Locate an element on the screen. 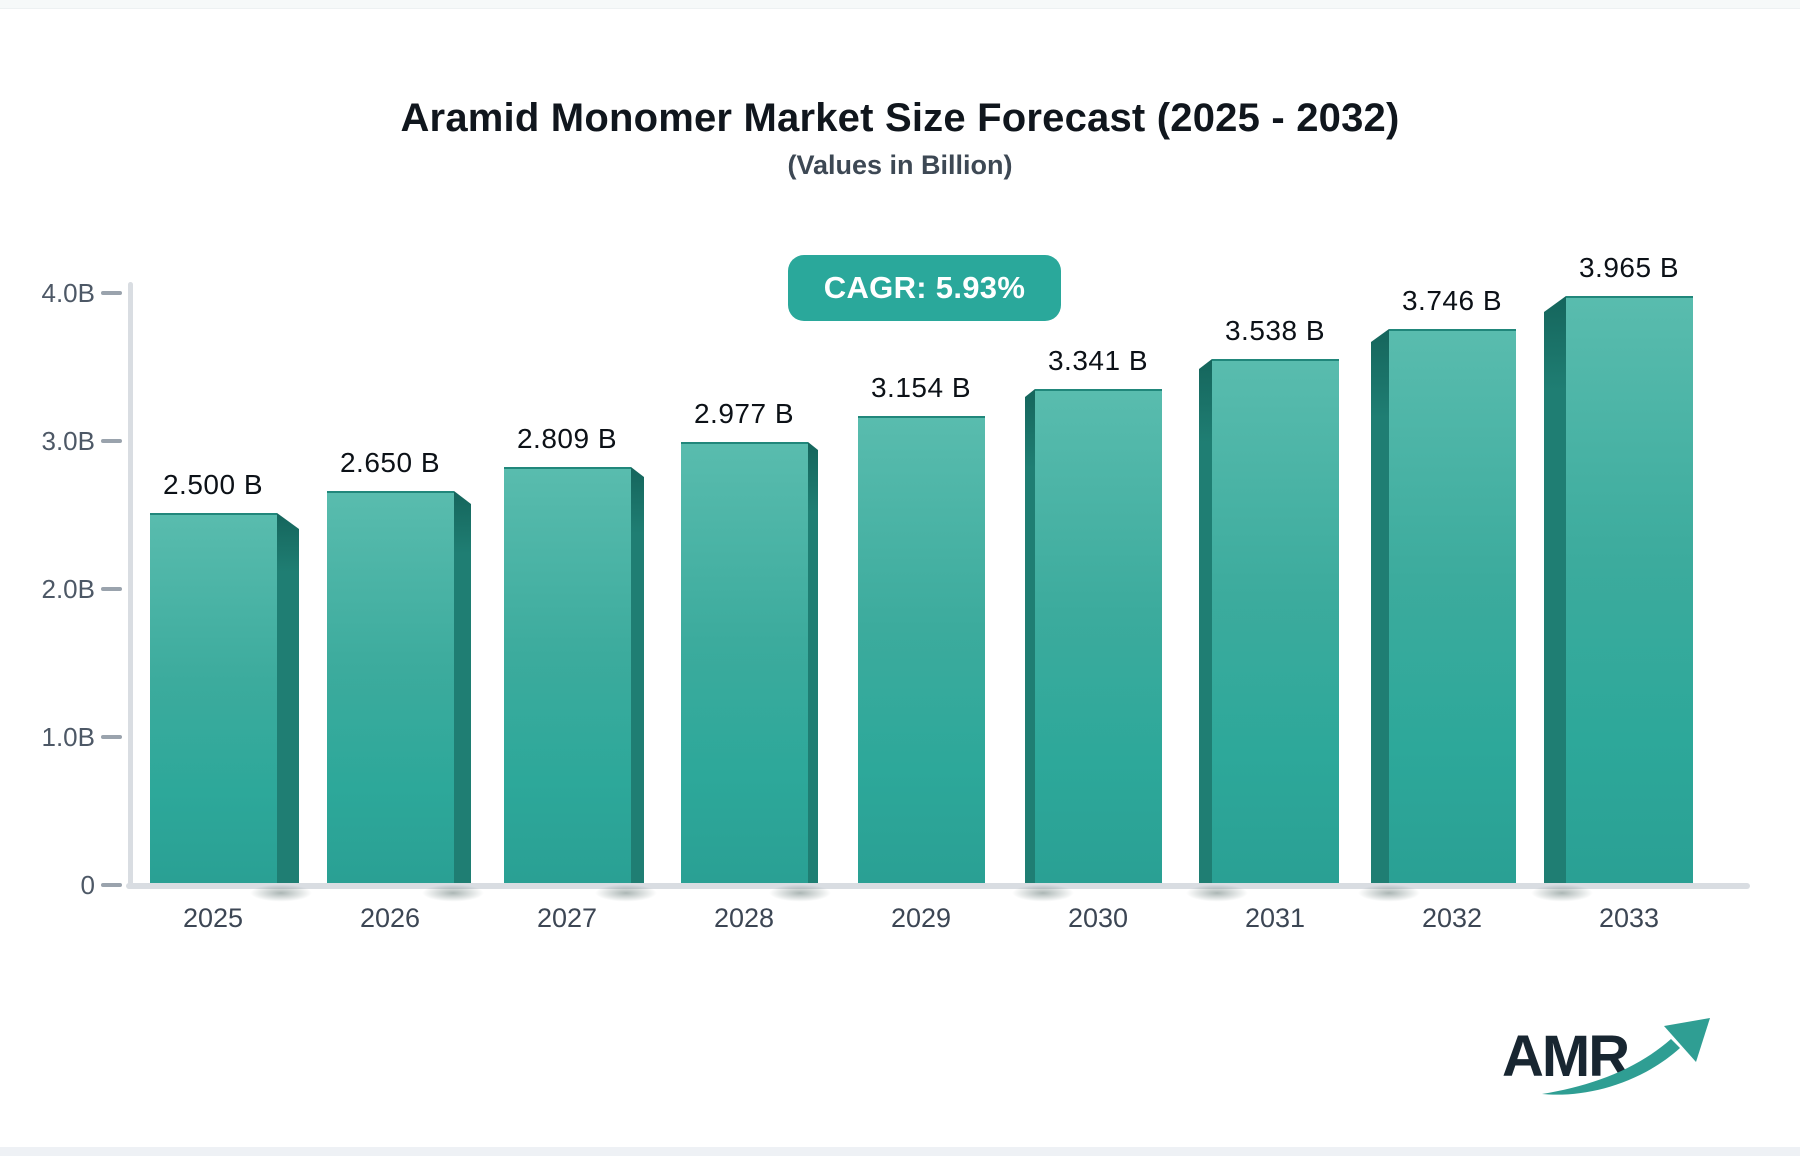  bar-value-label: 3.538 B is located at coordinates (1275, 330).